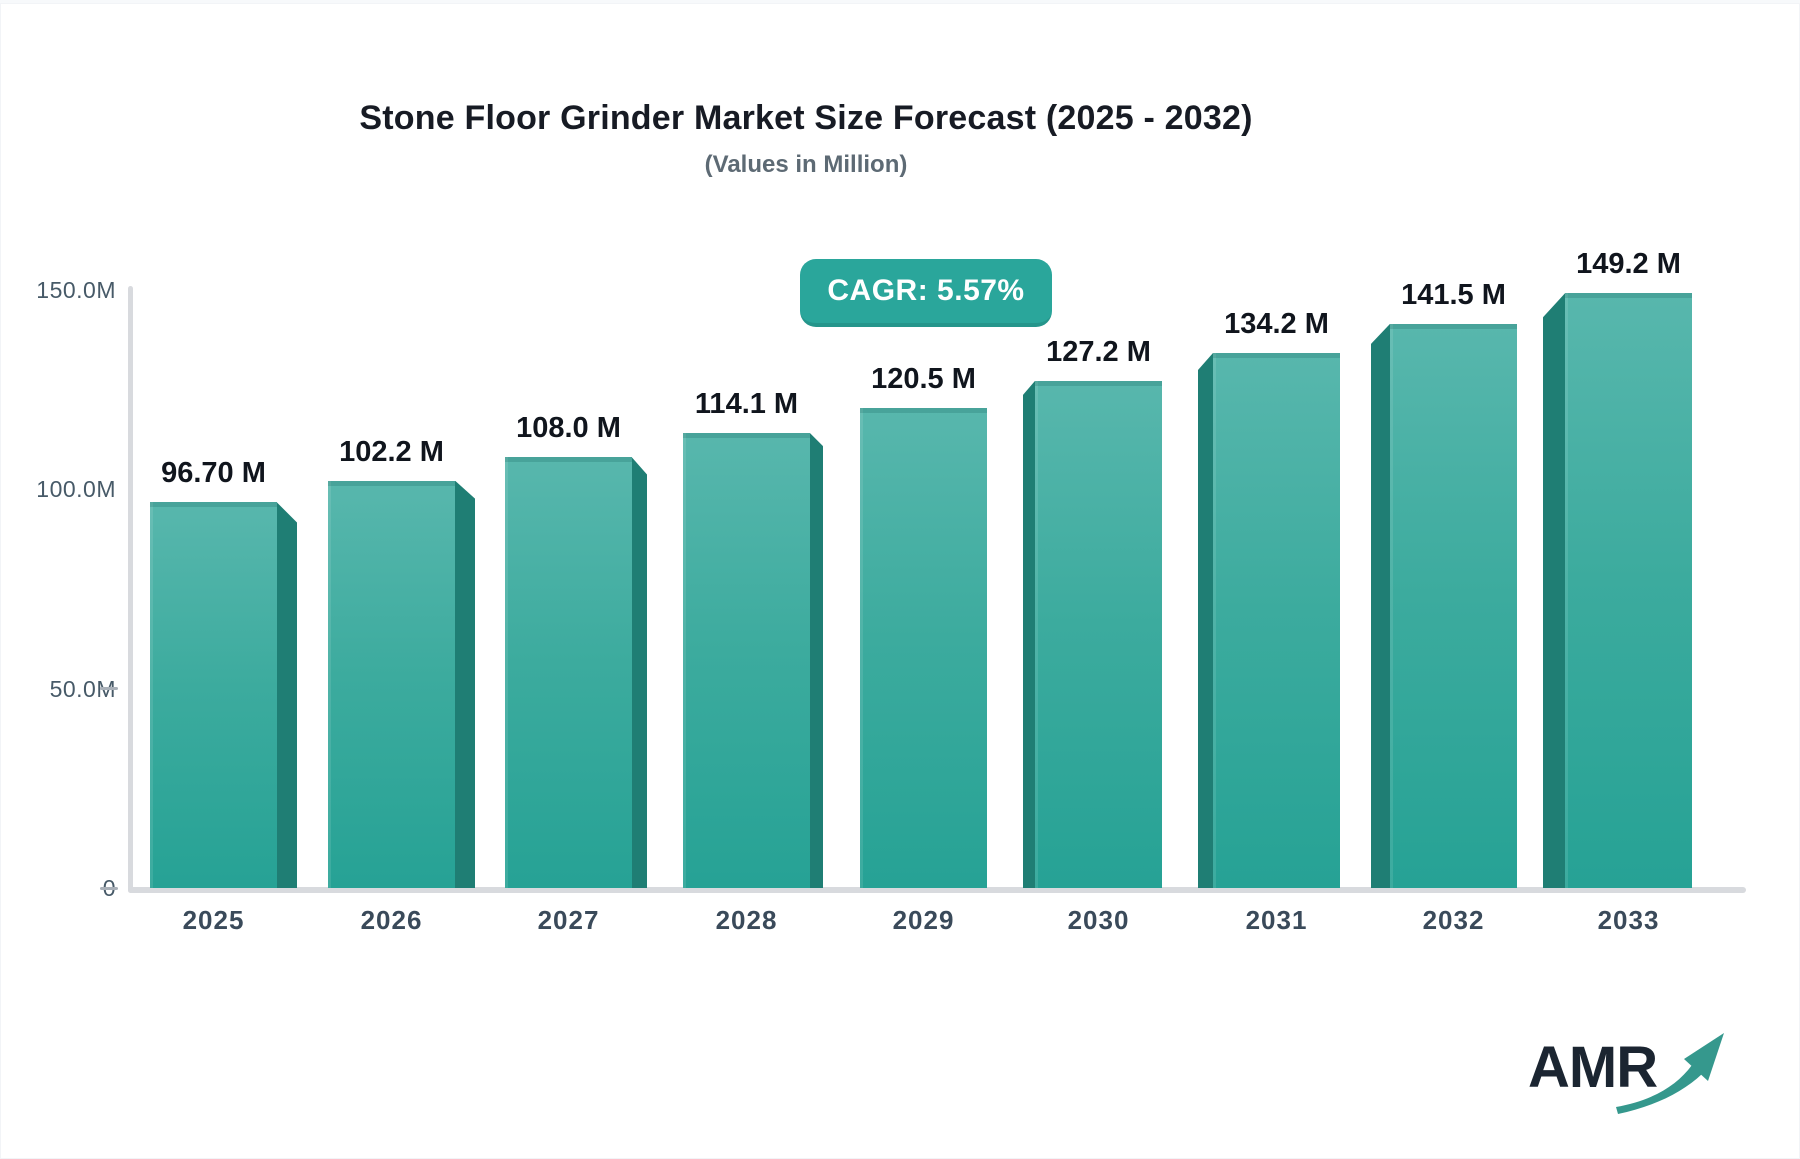 This screenshot has width=1800, height=1159. I want to click on bar-value-label: 120.5 M, so click(923, 378).